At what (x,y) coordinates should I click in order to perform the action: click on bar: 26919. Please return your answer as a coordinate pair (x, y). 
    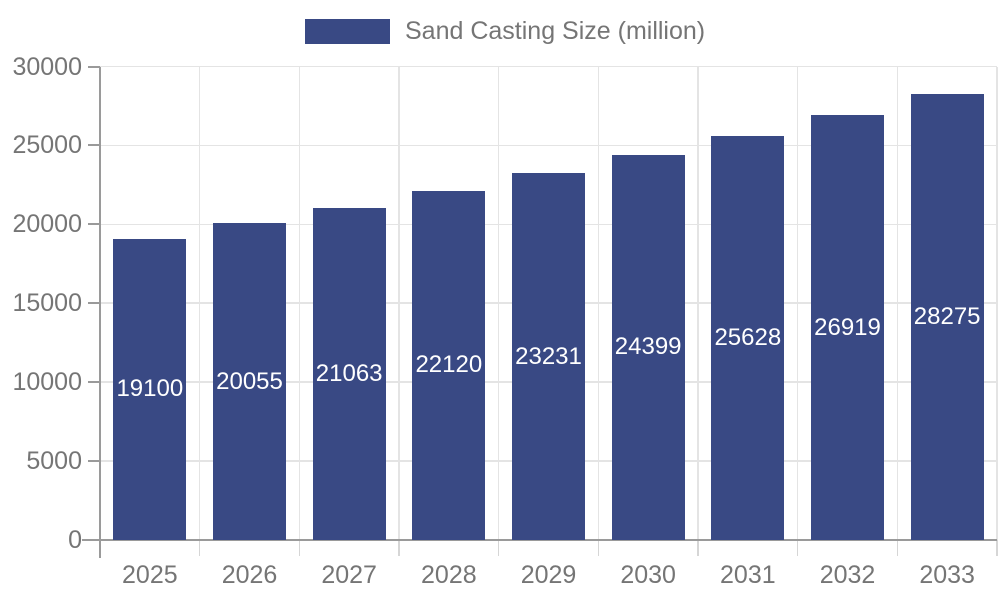
    Looking at the image, I should click on (847, 327).